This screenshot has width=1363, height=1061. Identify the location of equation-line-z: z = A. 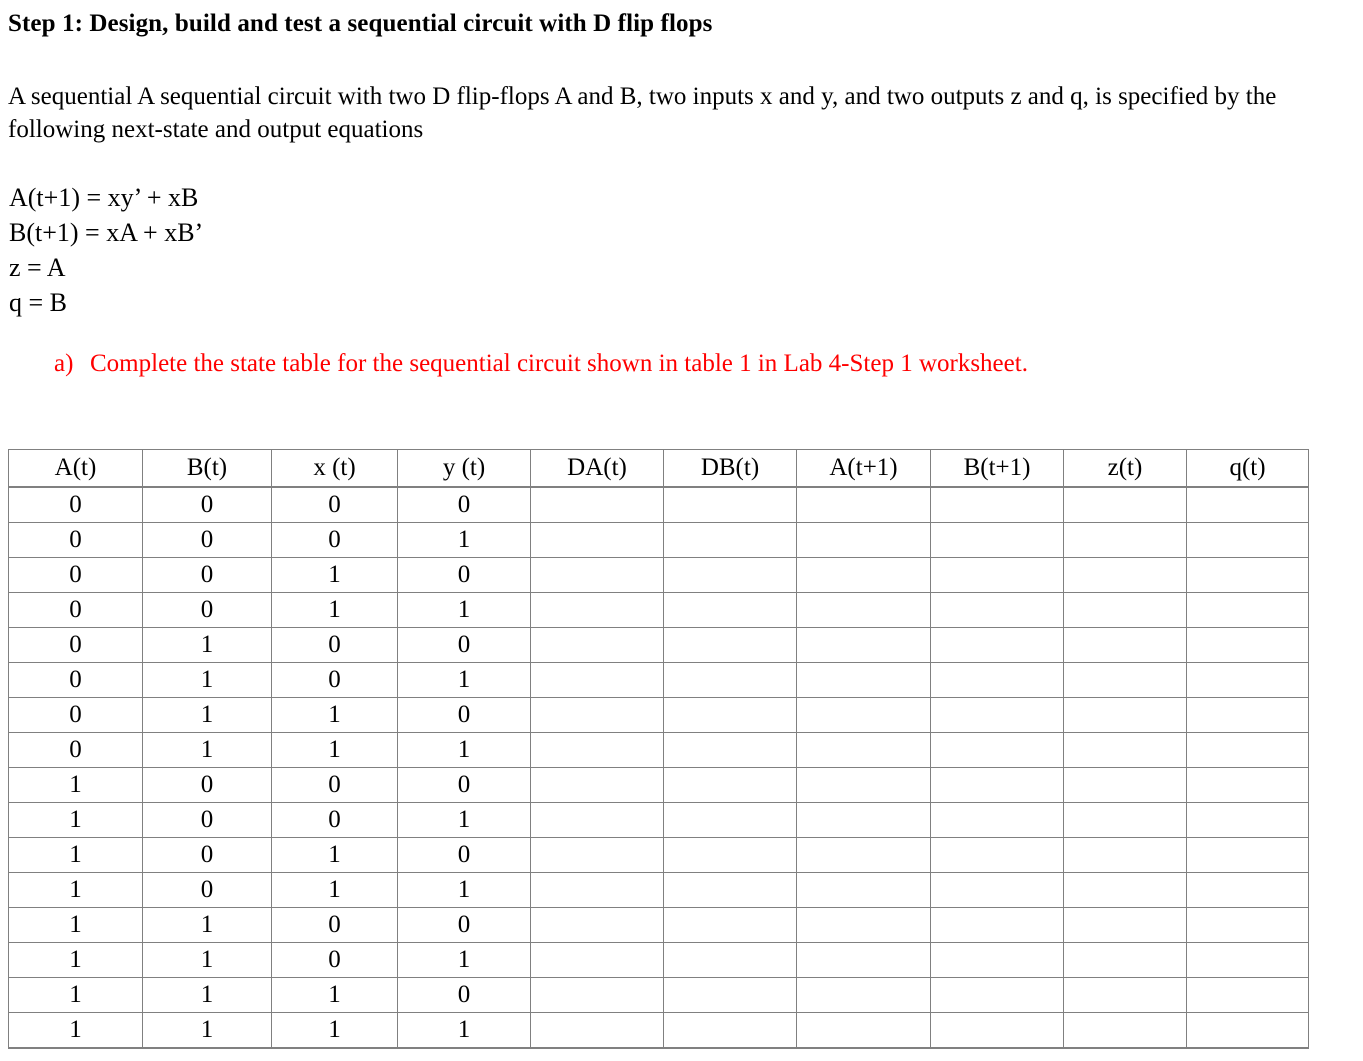
(37, 267).